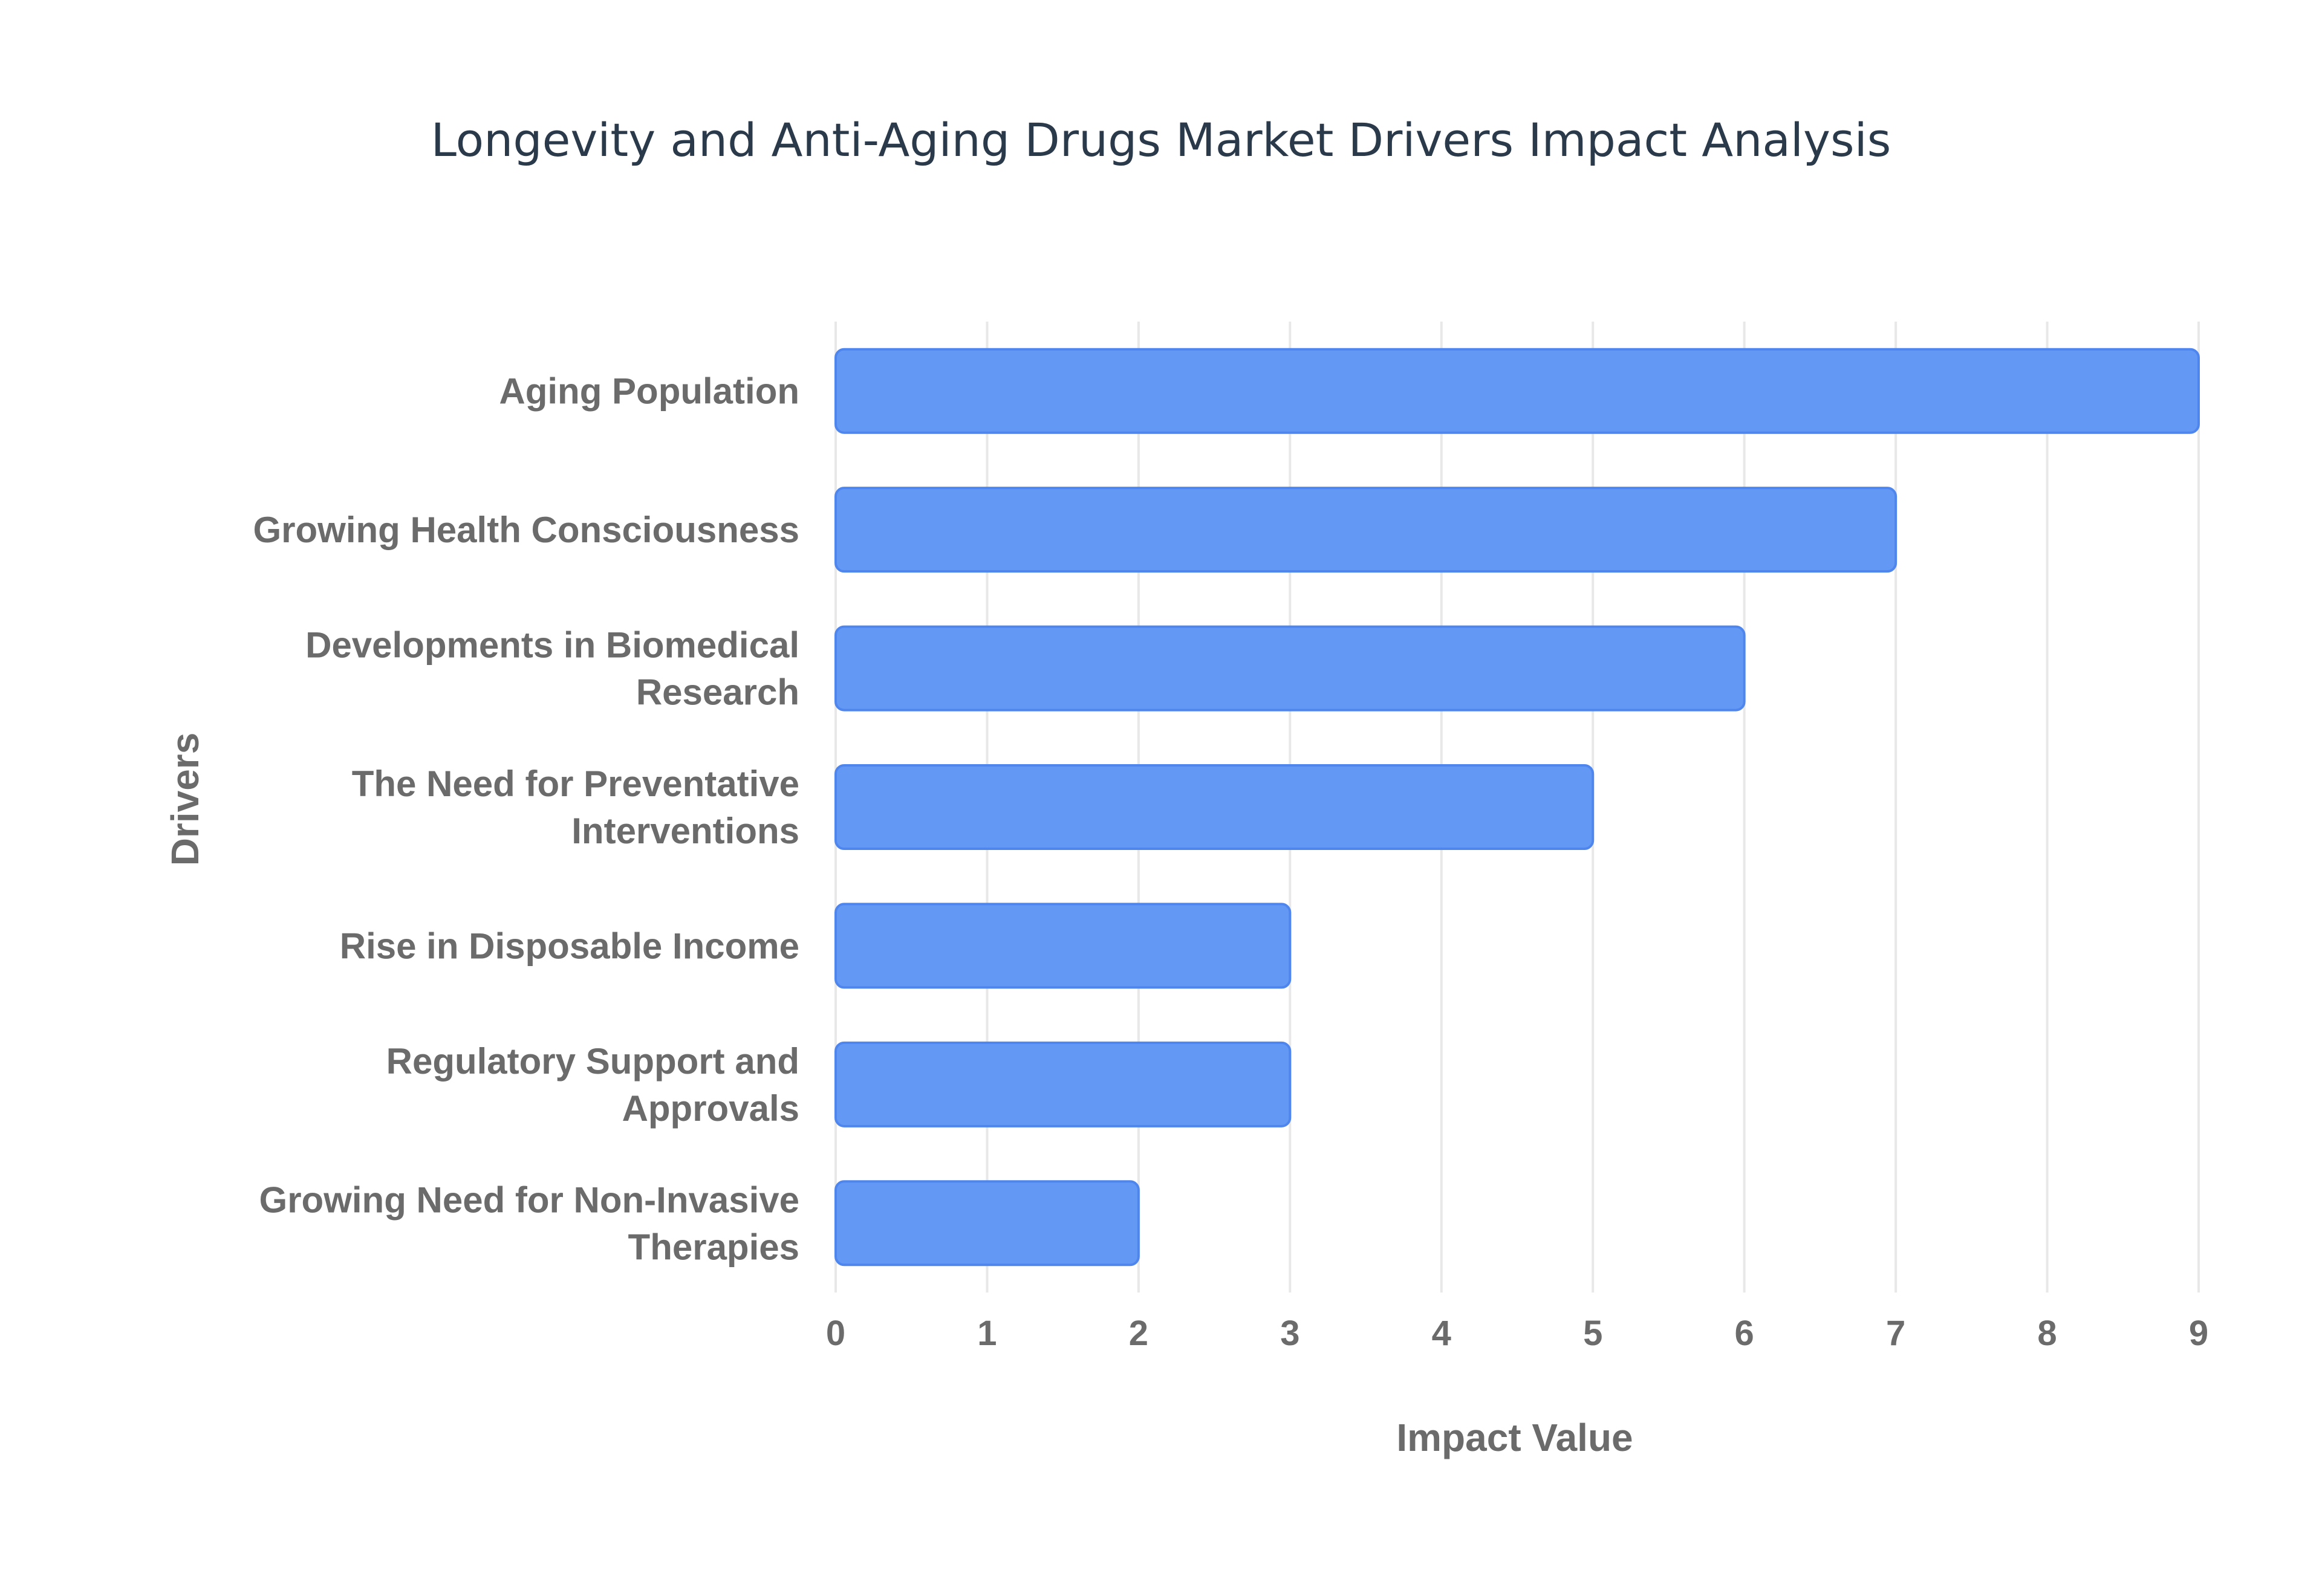 The image size is (2322, 1596). I want to click on x-tick-label: 7, so click(1895, 1333).